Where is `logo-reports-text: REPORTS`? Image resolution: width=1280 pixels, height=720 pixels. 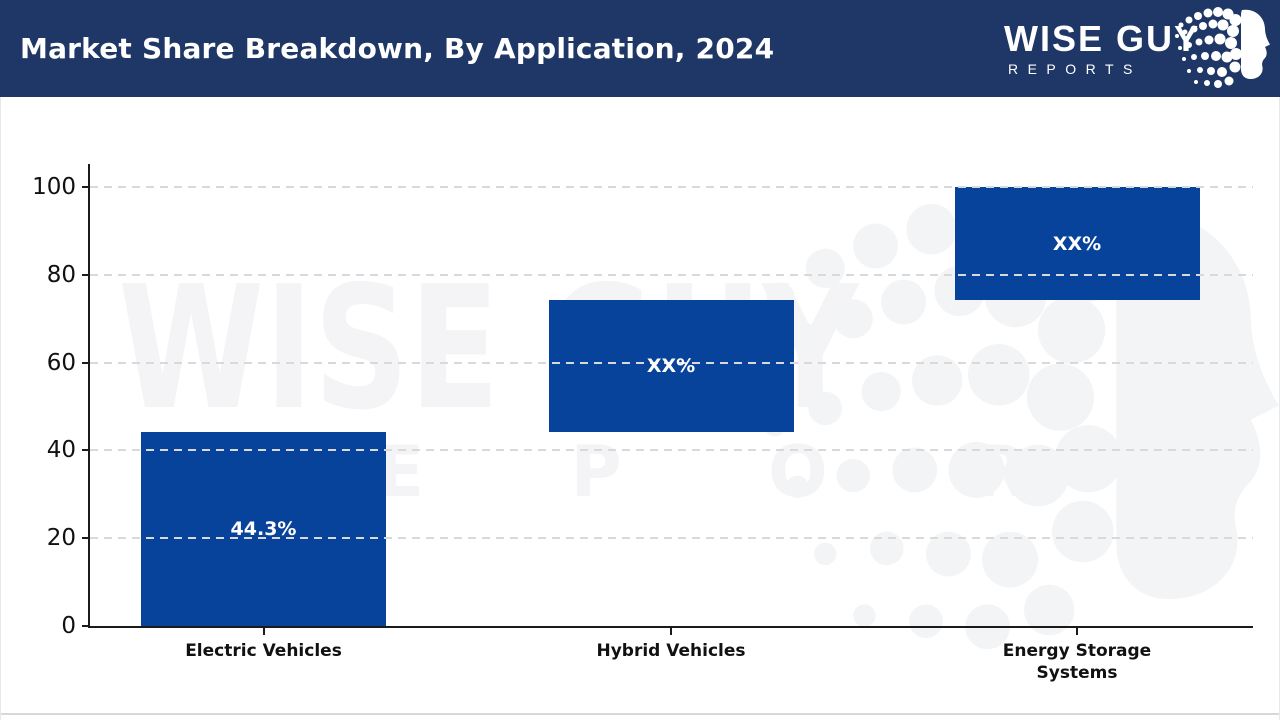 logo-reports-text: REPORTS is located at coordinates (1074, 68).